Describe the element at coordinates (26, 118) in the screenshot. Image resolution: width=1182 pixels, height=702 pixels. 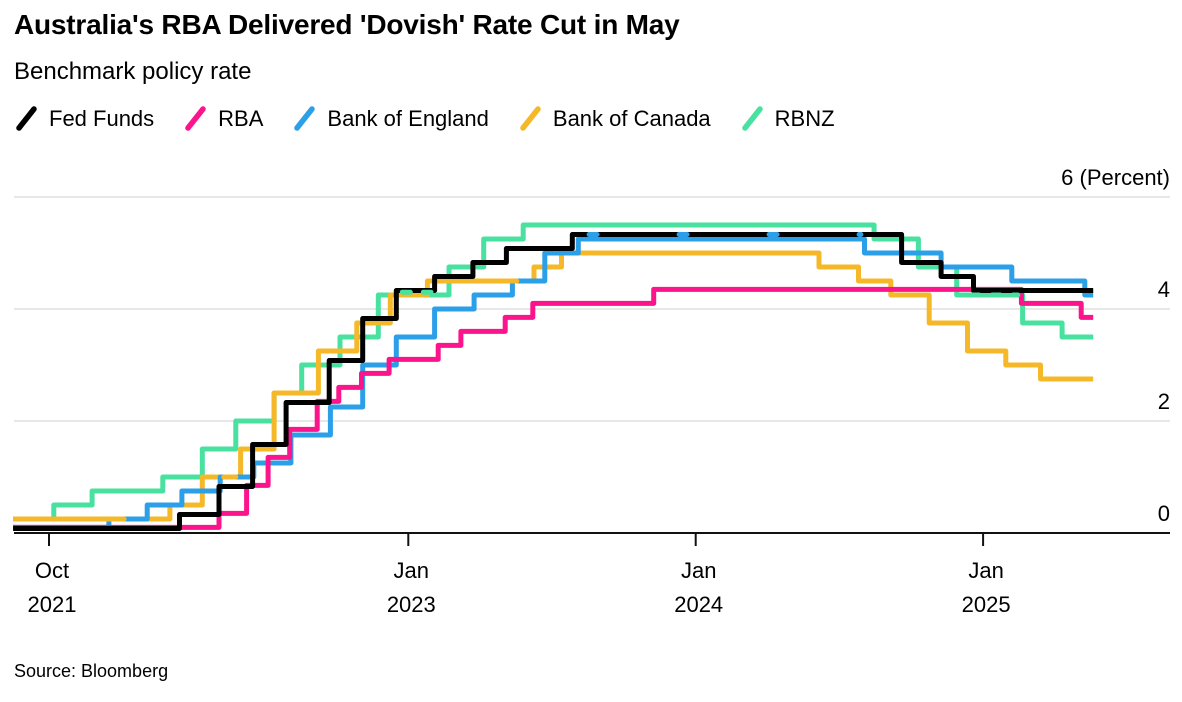
I see `legend-swatch-icon-fed-funds` at that location.